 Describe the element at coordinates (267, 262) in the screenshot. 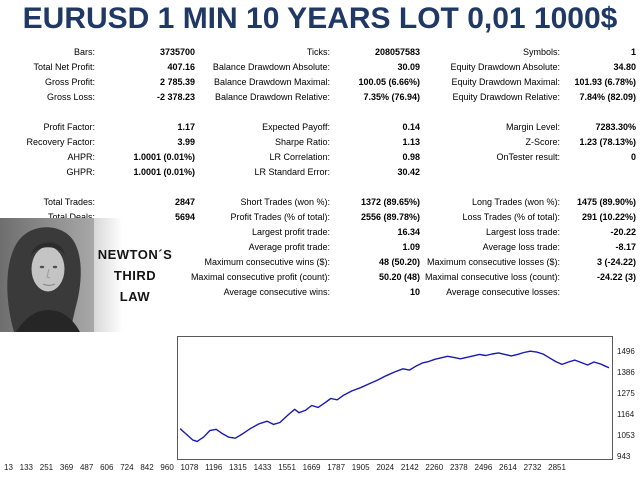

I see `stat-label: Maximum consecutive wins ($):` at that location.